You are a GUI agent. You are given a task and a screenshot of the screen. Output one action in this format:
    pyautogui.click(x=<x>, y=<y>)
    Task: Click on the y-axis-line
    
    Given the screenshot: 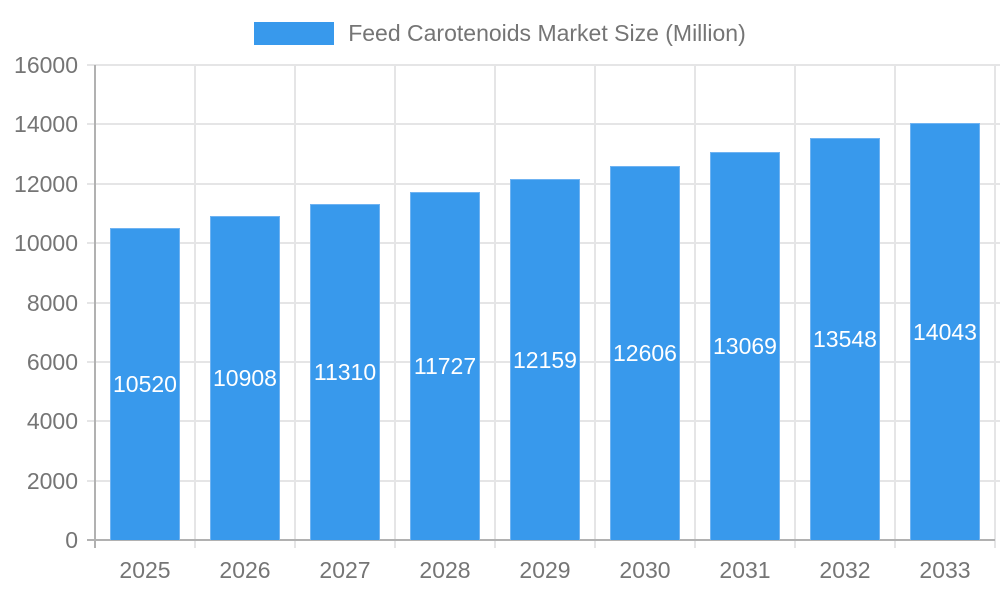 What is the action you would take?
    pyautogui.click(x=95, y=306)
    